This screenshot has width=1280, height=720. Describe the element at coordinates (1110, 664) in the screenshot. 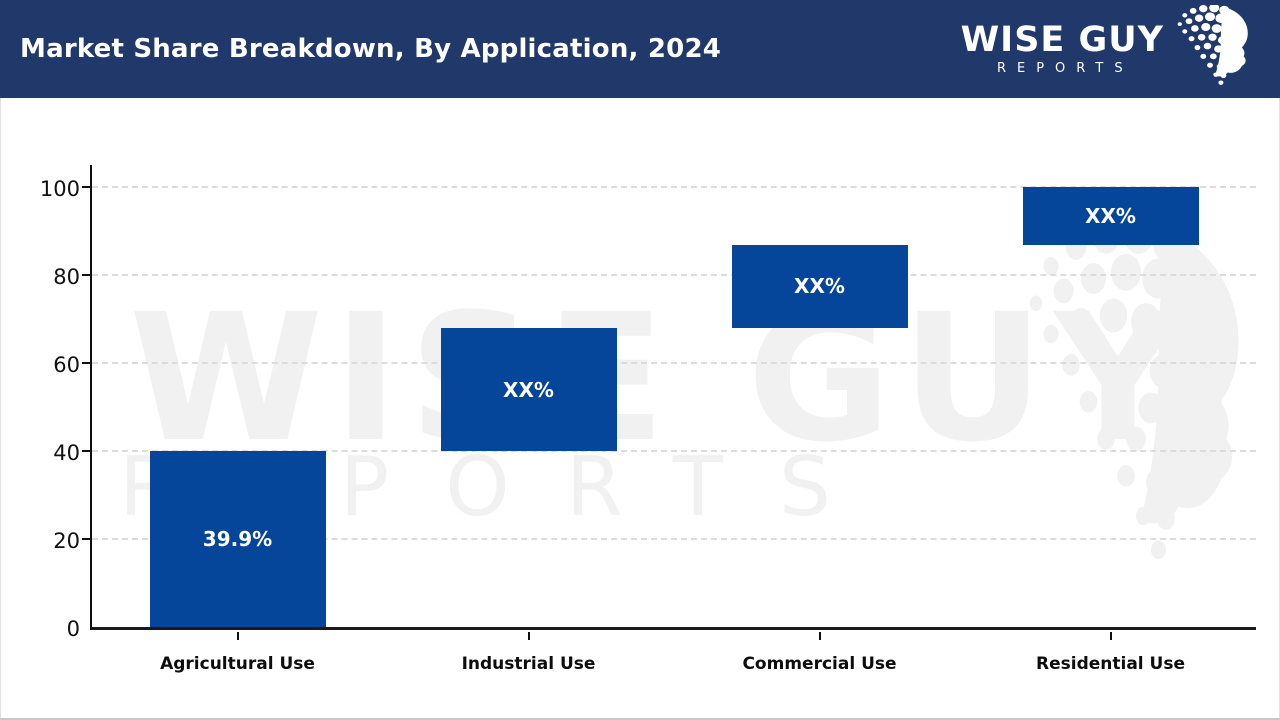

I see `x-axis-category-label: Residential Use` at that location.